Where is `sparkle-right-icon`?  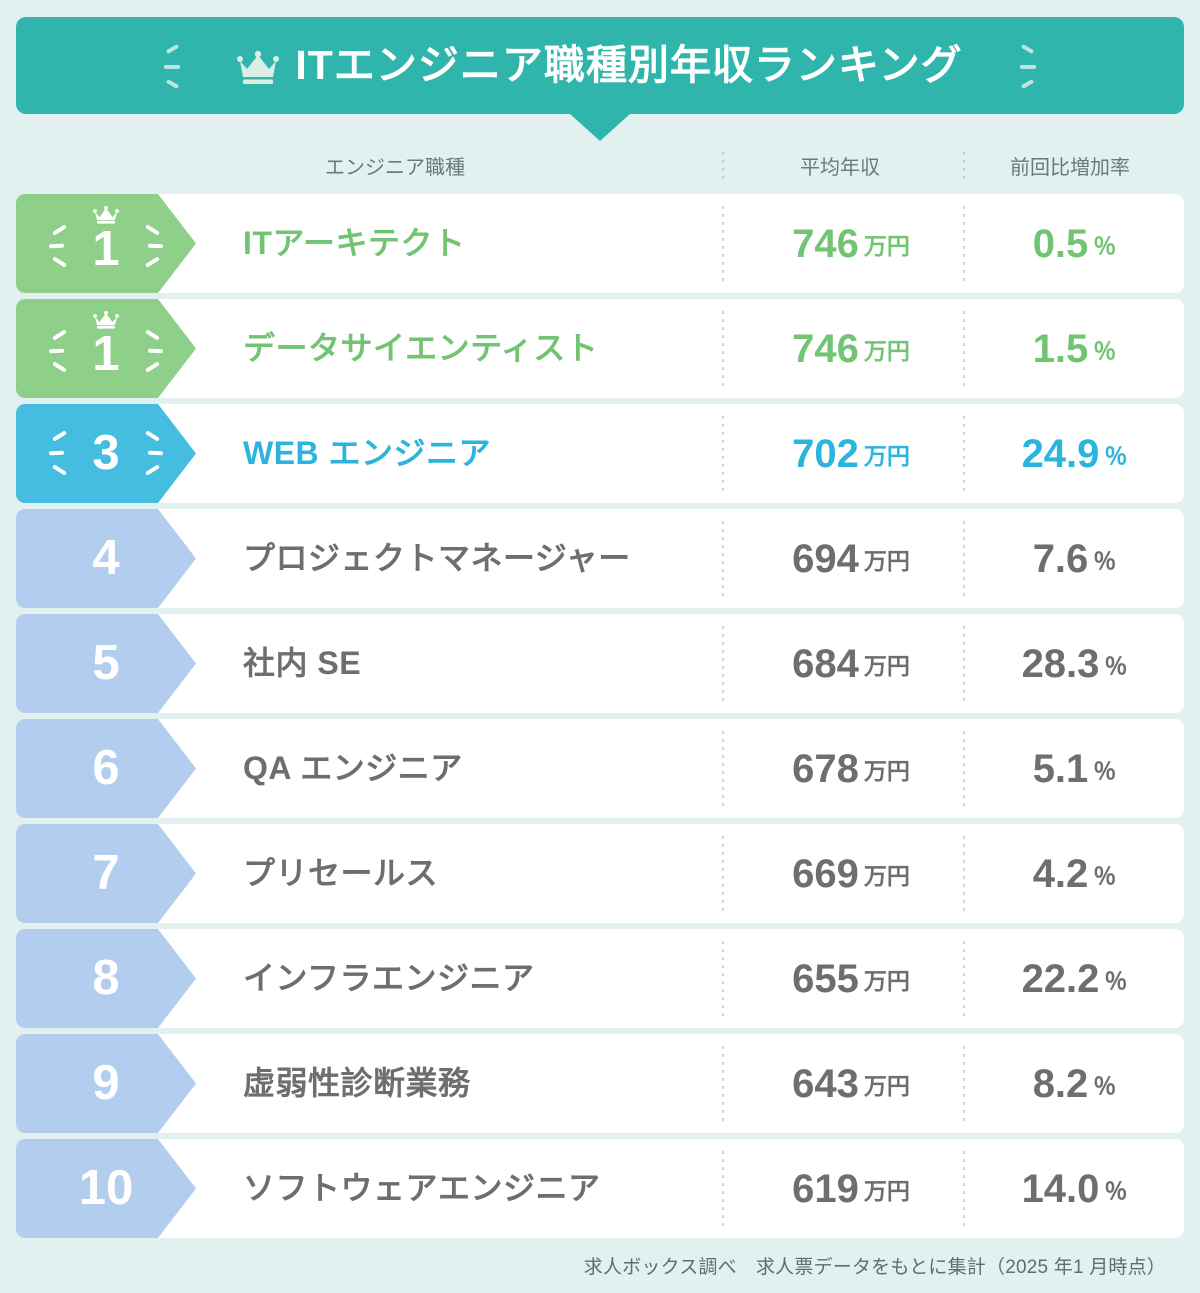
sparkle-right-icon is located at coordinates (1023, 67).